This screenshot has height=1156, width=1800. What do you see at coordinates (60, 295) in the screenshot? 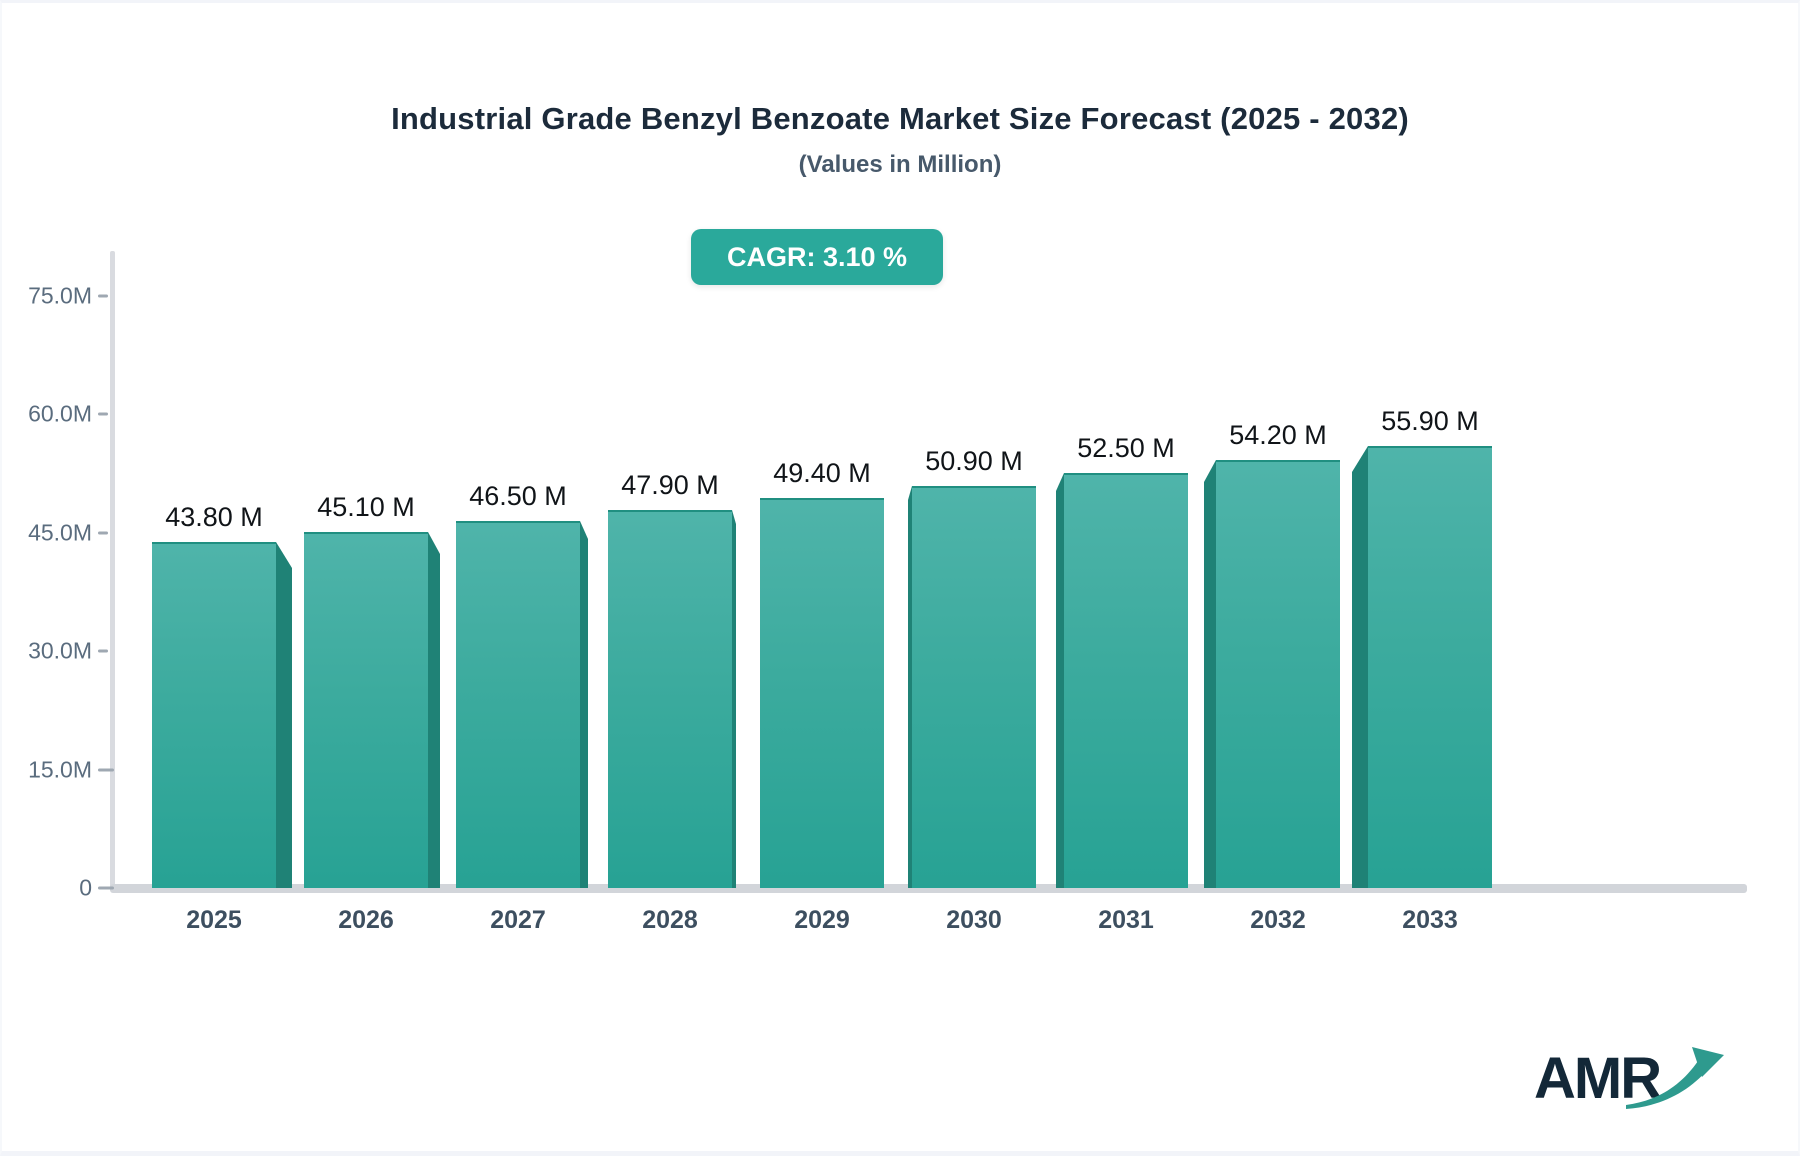
I see `y-tick-label: 75.0M` at bounding box center [60, 295].